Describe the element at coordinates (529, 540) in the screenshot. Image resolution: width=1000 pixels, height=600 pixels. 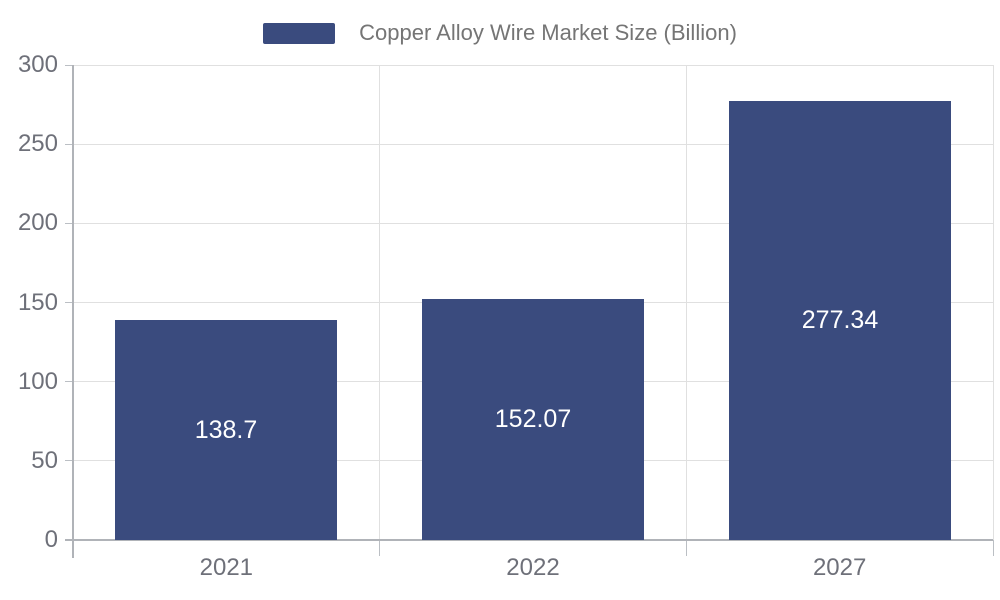
I see `x-axis-line` at that location.